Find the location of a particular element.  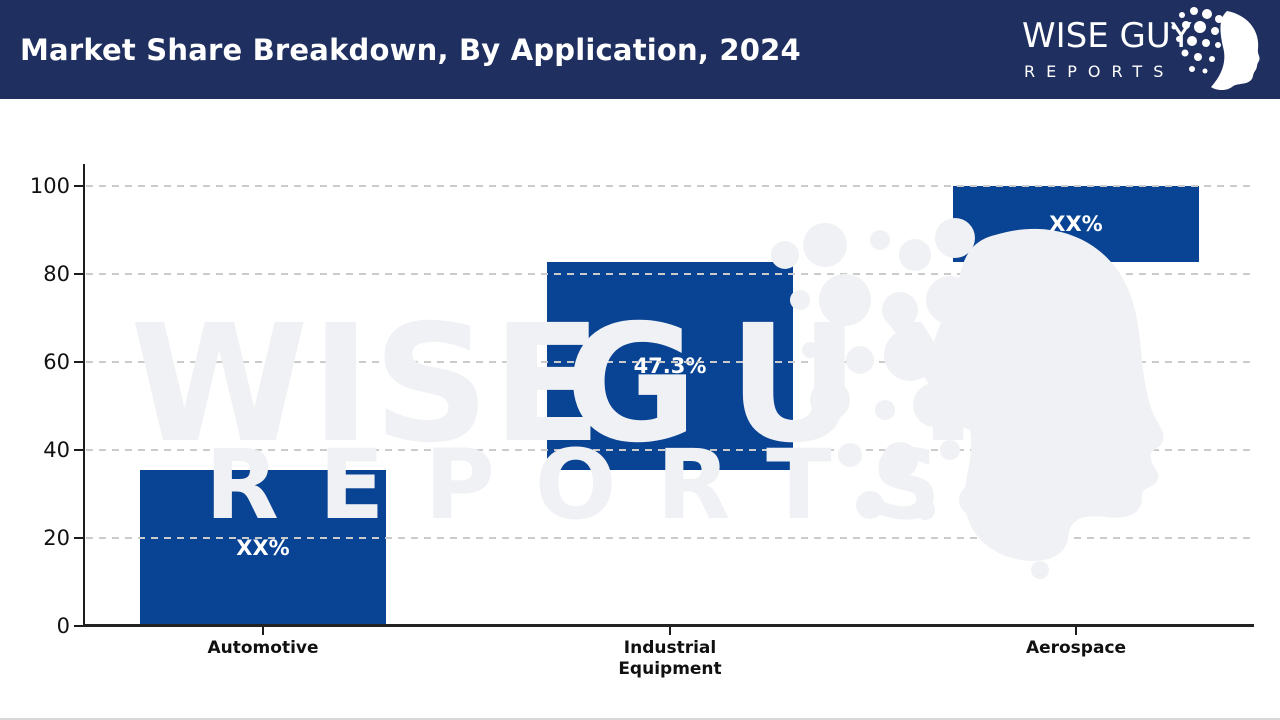

bar-value-label: 47.3% is located at coordinates (670, 366).